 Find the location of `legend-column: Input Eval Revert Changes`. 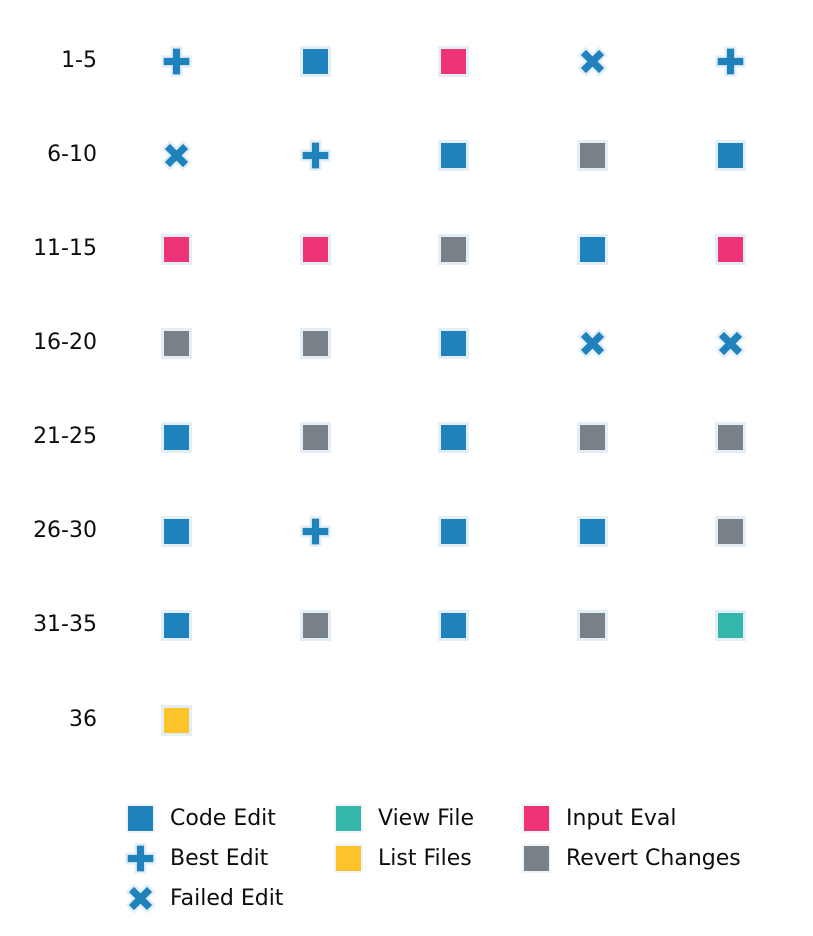

legend-column: Input Eval Revert Changes is located at coordinates (631, 838).